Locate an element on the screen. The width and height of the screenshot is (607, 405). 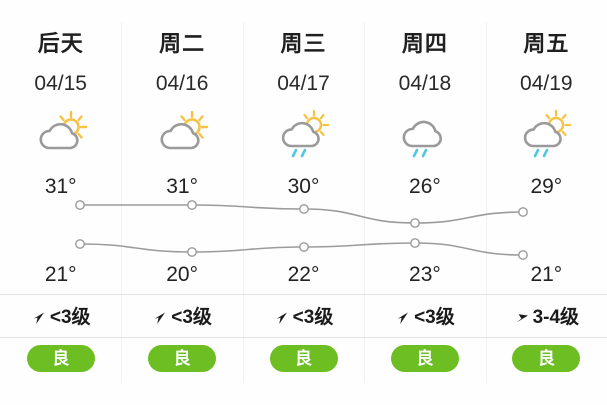
temp-low-label: 23° is located at coordinates (425, 274).